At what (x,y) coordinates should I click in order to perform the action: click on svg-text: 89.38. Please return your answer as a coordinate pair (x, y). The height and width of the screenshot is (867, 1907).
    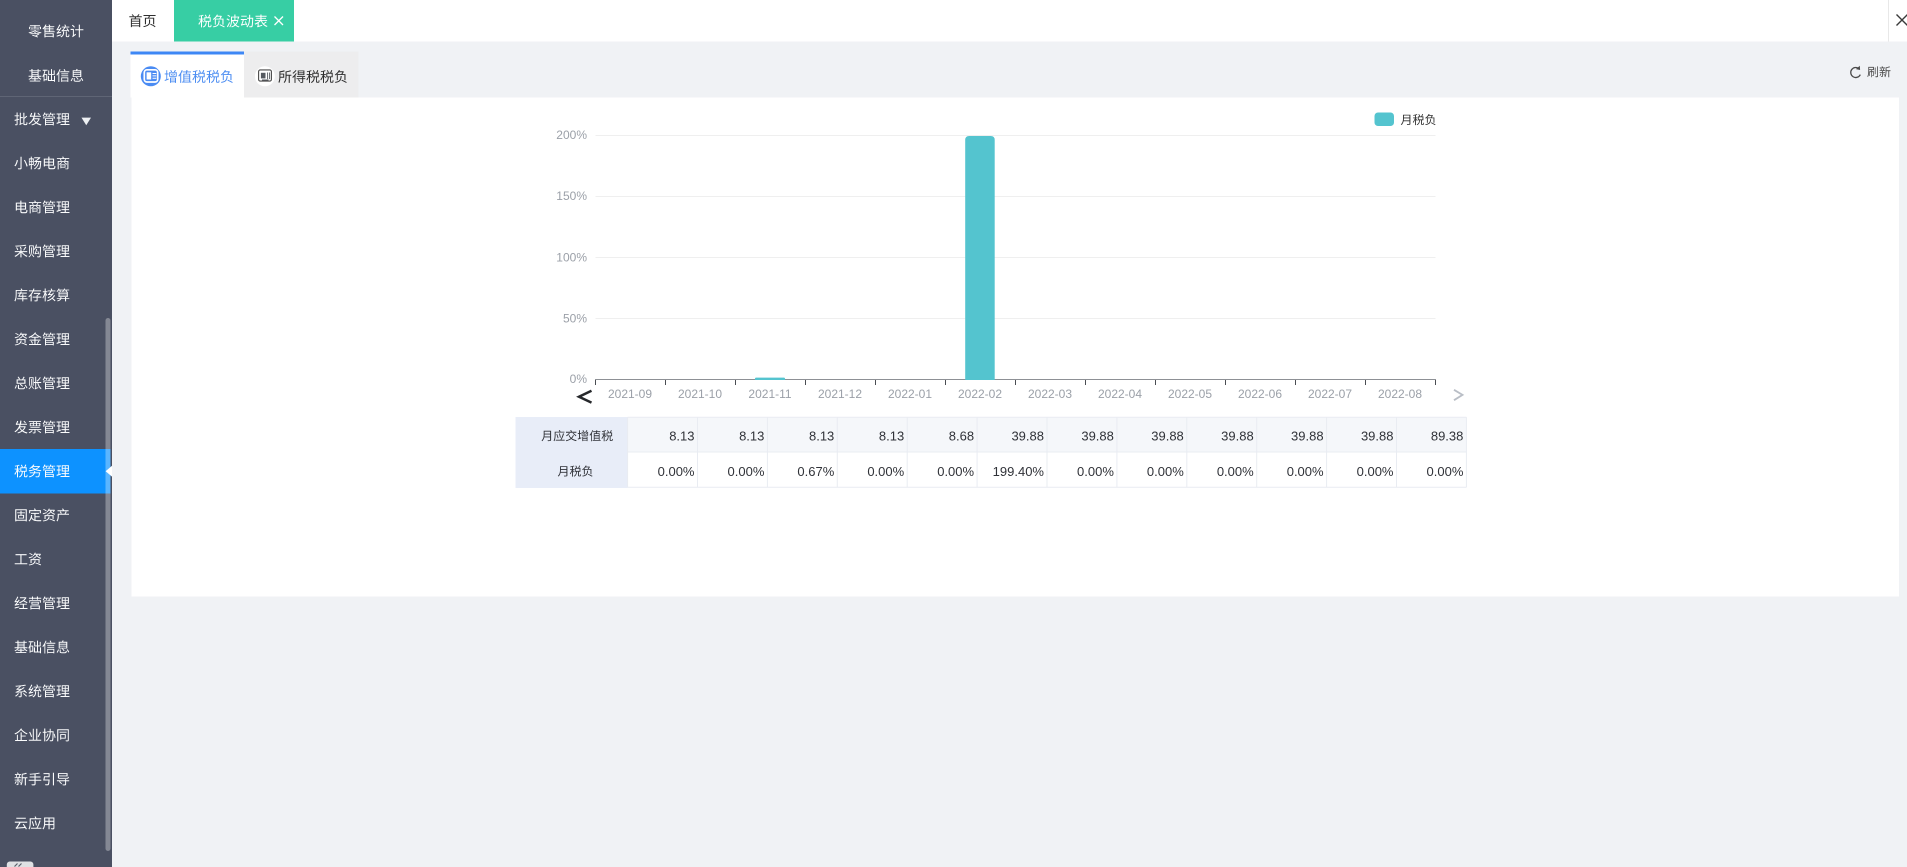
    Looking at the image, I should click on (1447, 436).